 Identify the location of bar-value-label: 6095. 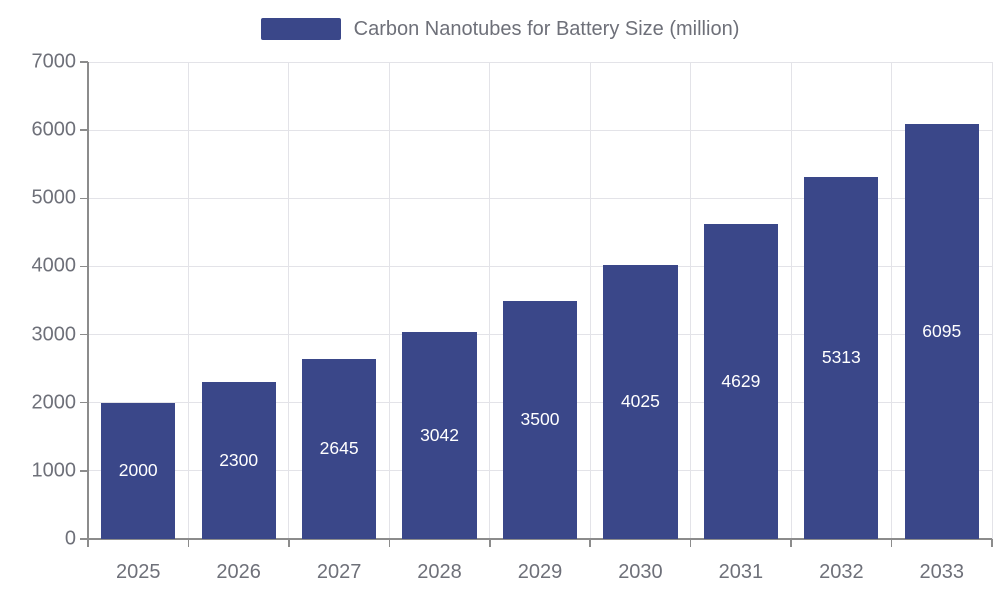
(942, 330).